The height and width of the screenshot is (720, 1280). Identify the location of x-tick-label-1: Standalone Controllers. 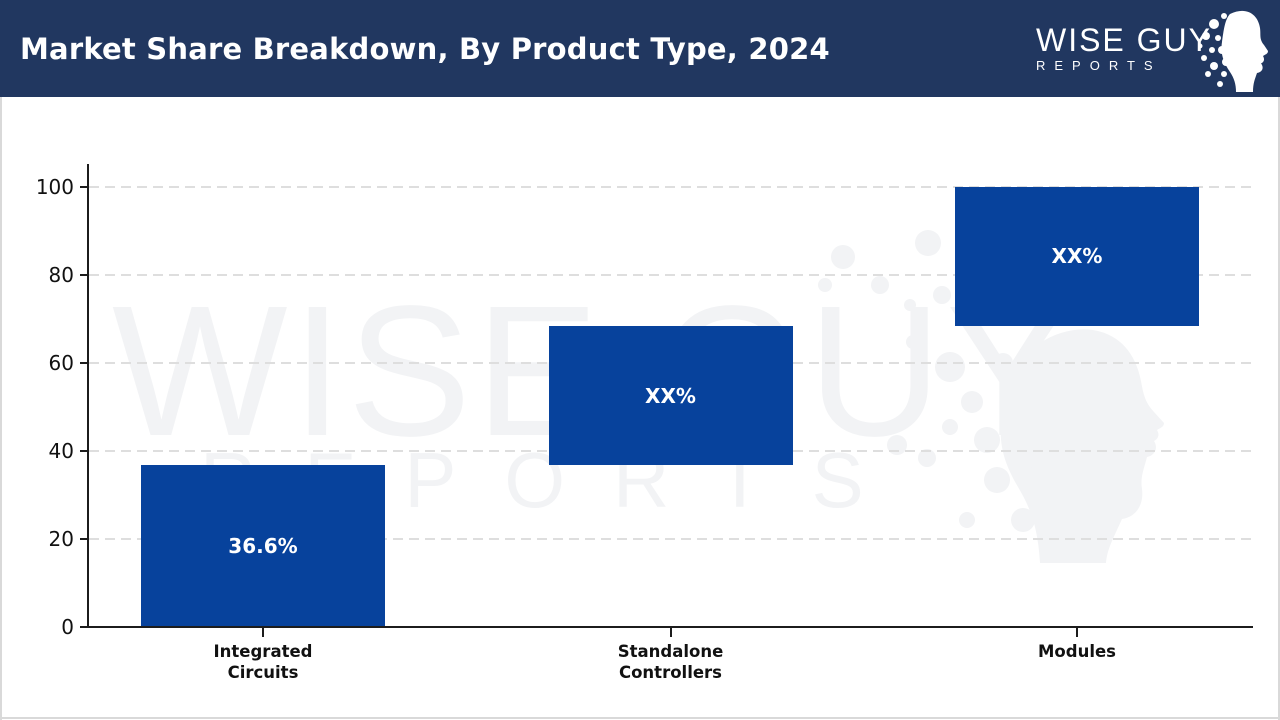
(671, 662).